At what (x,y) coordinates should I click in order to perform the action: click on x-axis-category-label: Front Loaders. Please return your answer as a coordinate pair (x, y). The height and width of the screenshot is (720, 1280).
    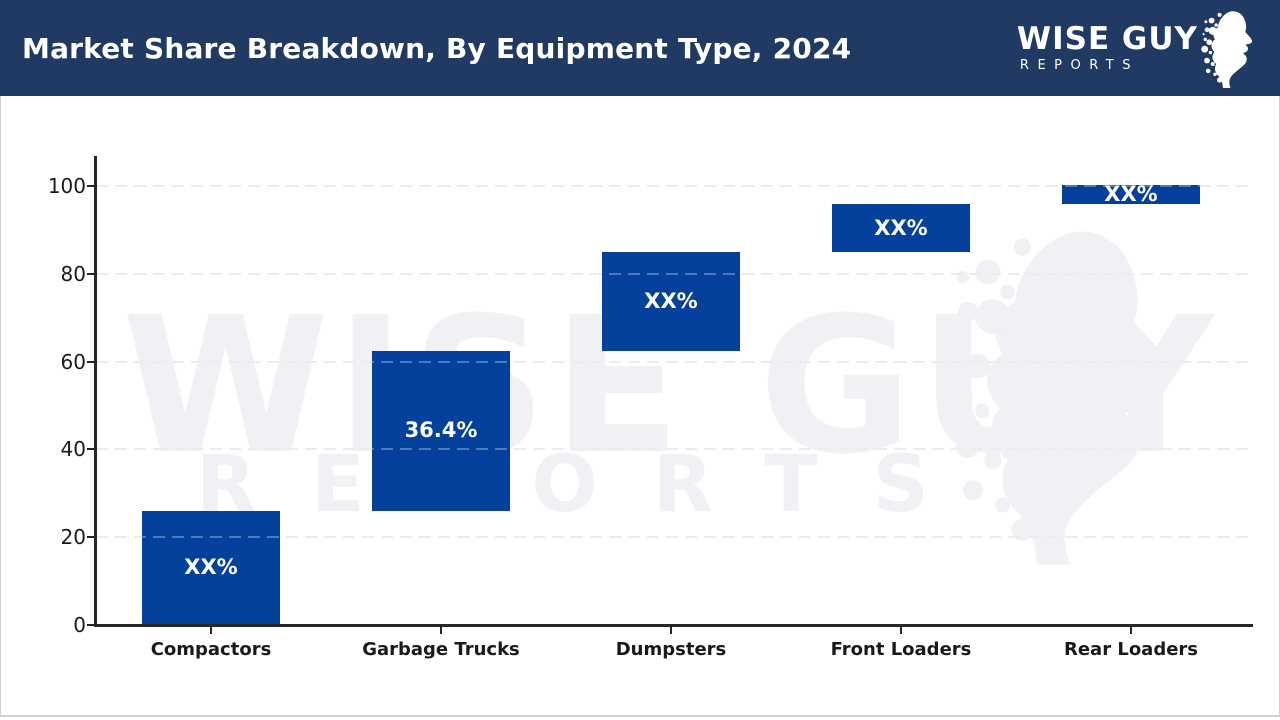
    Looking at the image, I should click on (901, 649).